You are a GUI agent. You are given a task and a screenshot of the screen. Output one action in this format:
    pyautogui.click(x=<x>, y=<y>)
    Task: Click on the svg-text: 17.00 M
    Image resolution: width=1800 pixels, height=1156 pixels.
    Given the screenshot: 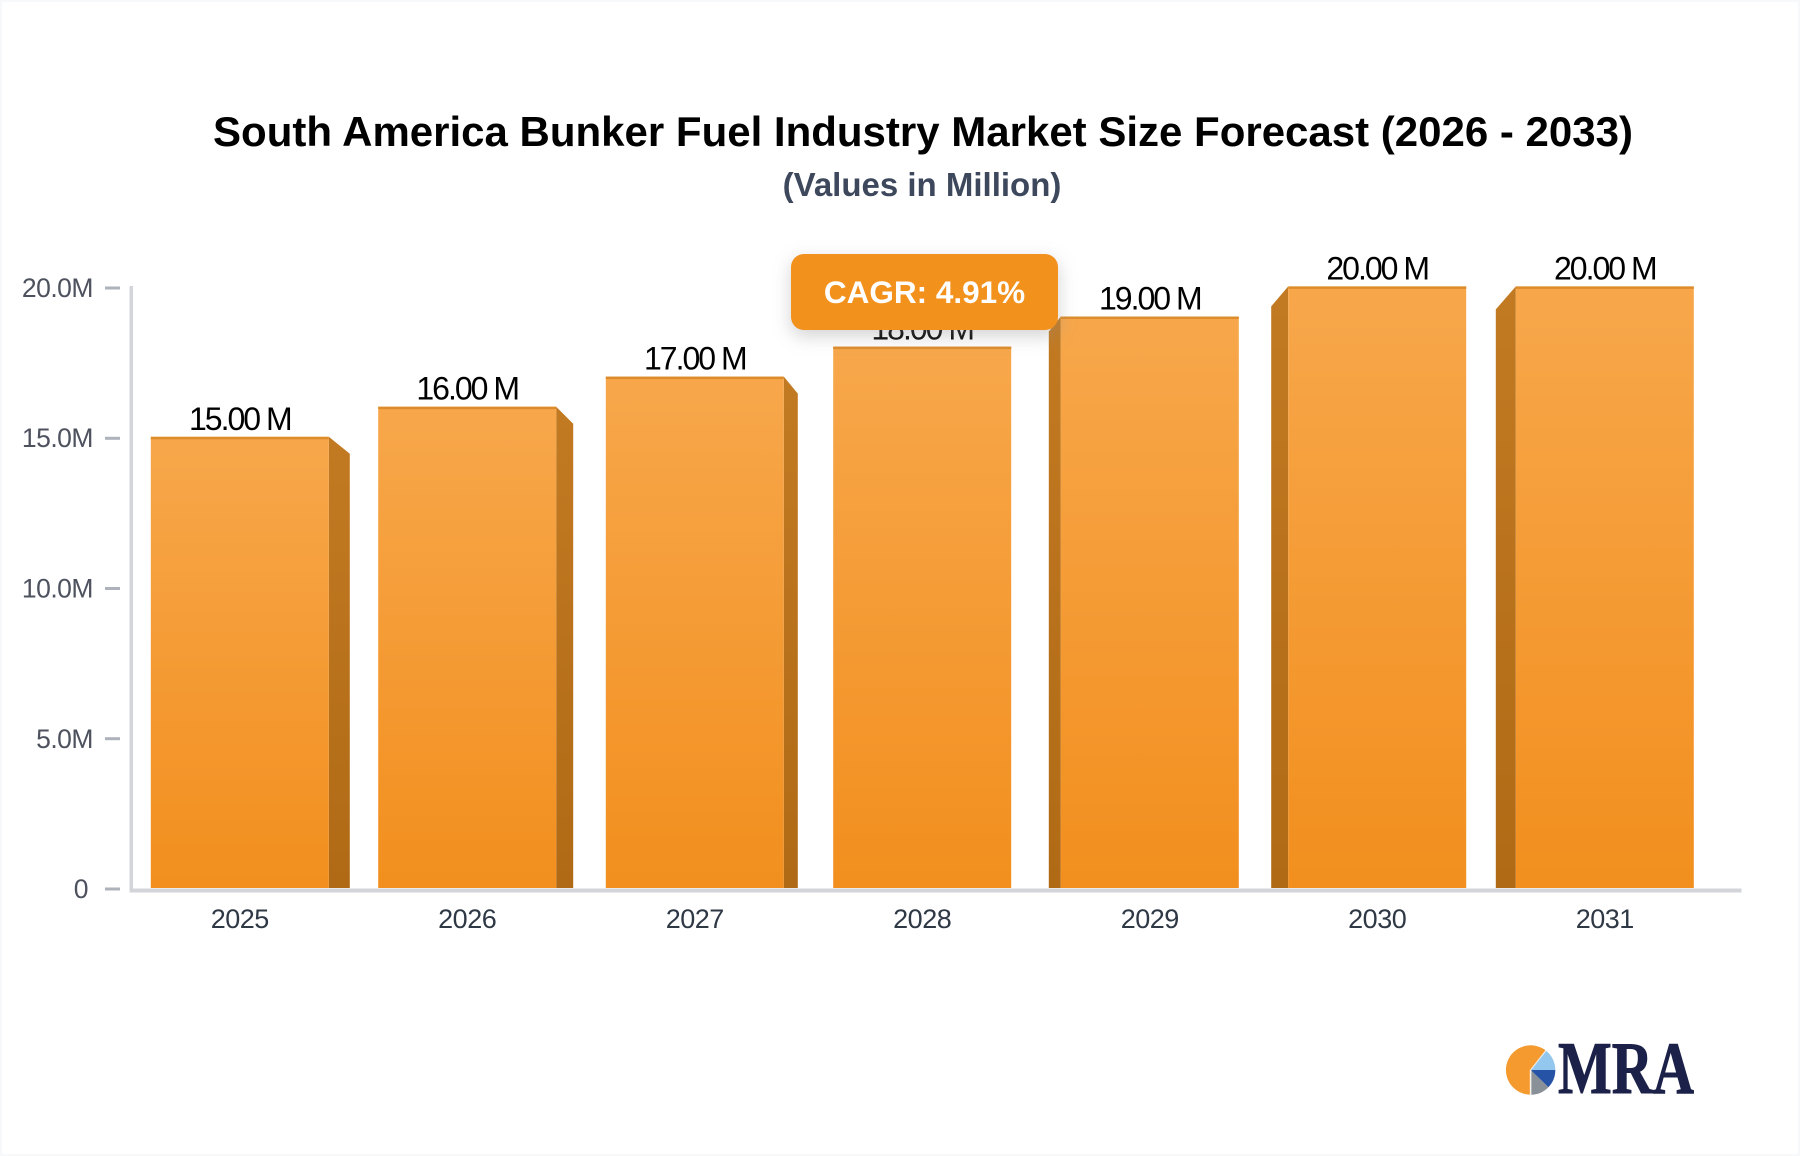 What is the action you would take?
    pyautogui.click(x=695, y=359)
    